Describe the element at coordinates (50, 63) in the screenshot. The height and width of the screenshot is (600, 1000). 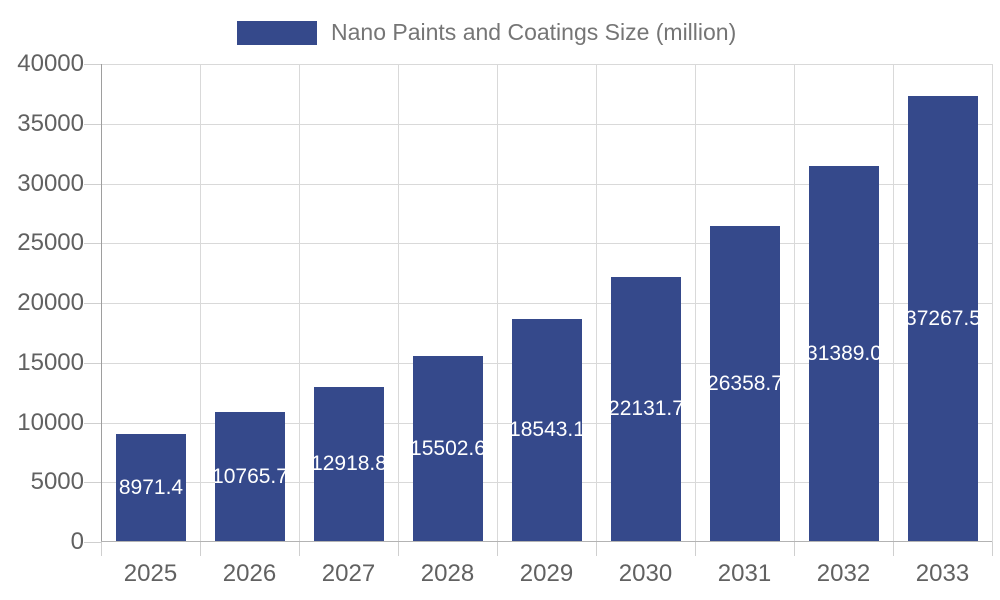
I see `y-tick-label: 40000` at that location.